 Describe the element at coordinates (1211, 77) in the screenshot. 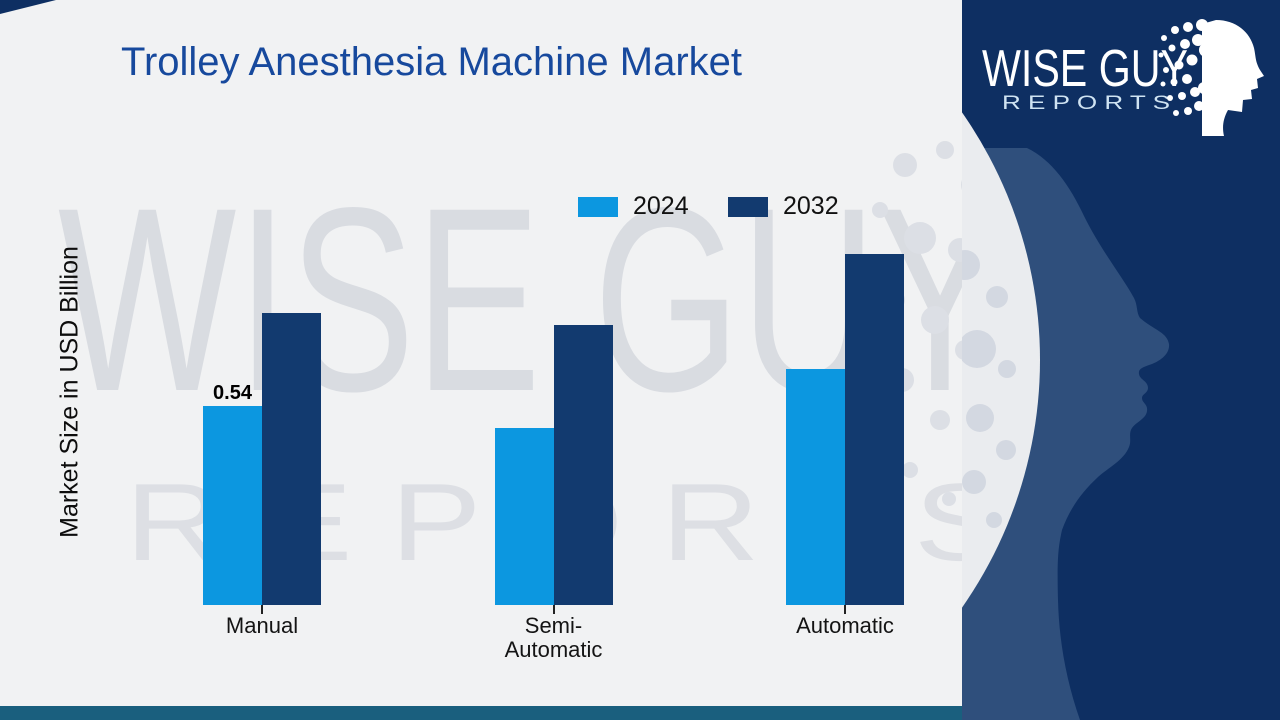

I see `logo-head-icon` at that location.